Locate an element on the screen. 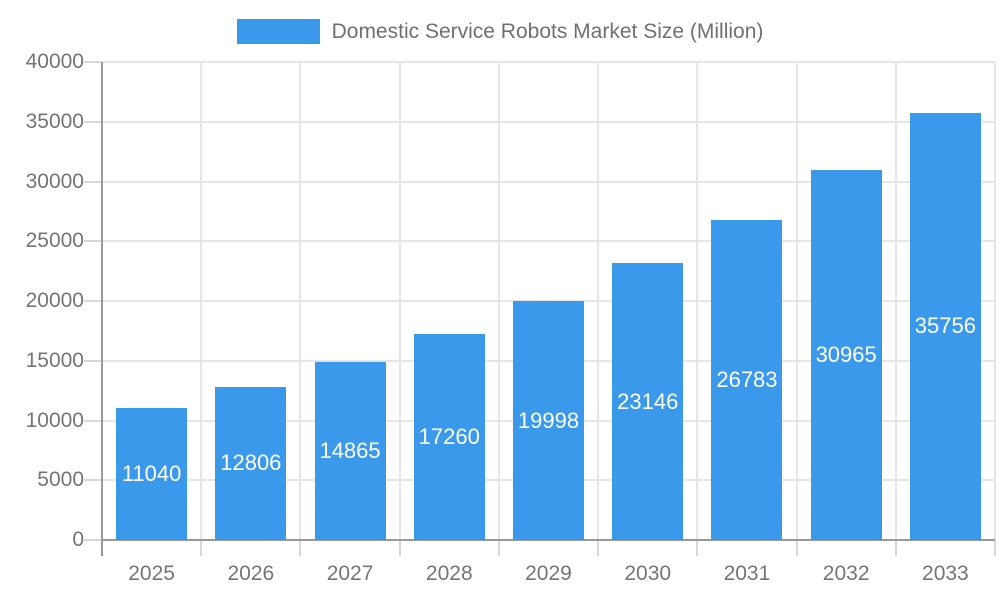  bar-2033: 35756 is located at coordinates (945, 326).